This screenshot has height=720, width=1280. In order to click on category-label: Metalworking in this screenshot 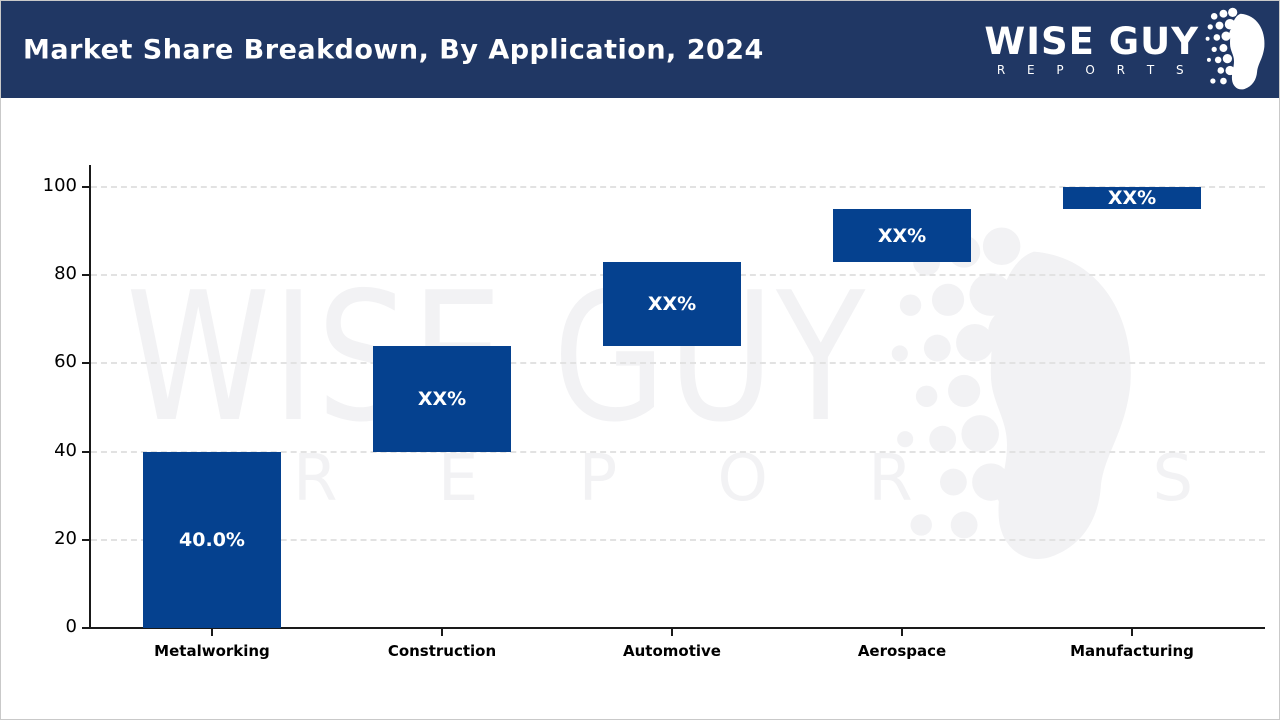, I will do `click(212, 651)`.